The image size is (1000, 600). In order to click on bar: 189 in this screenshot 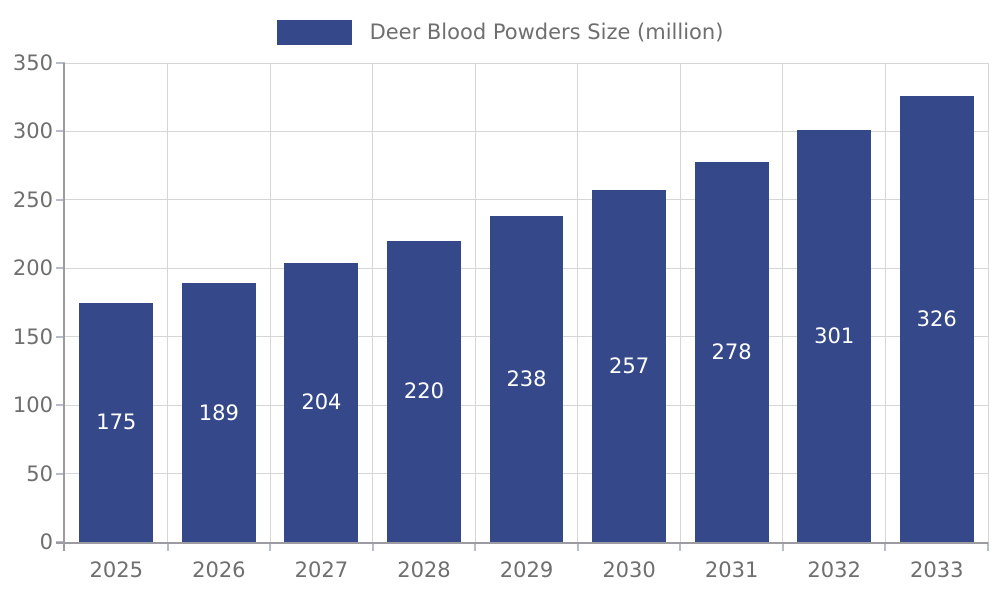, I will do `click(218, 412)`.